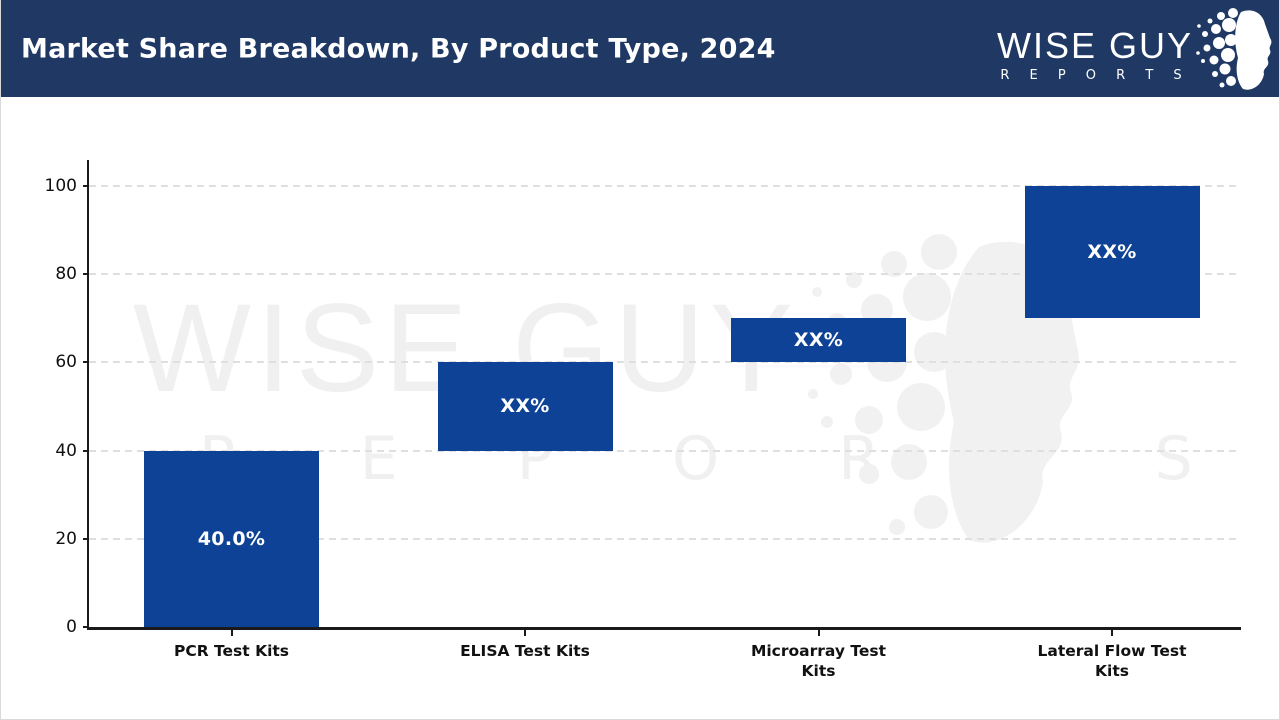  I want to click on y-tick-label-20: 20, so click(66, 538).